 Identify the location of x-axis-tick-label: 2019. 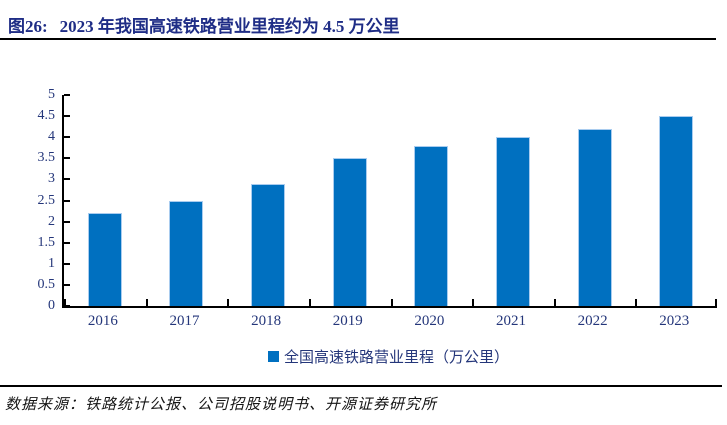
(347, 321).